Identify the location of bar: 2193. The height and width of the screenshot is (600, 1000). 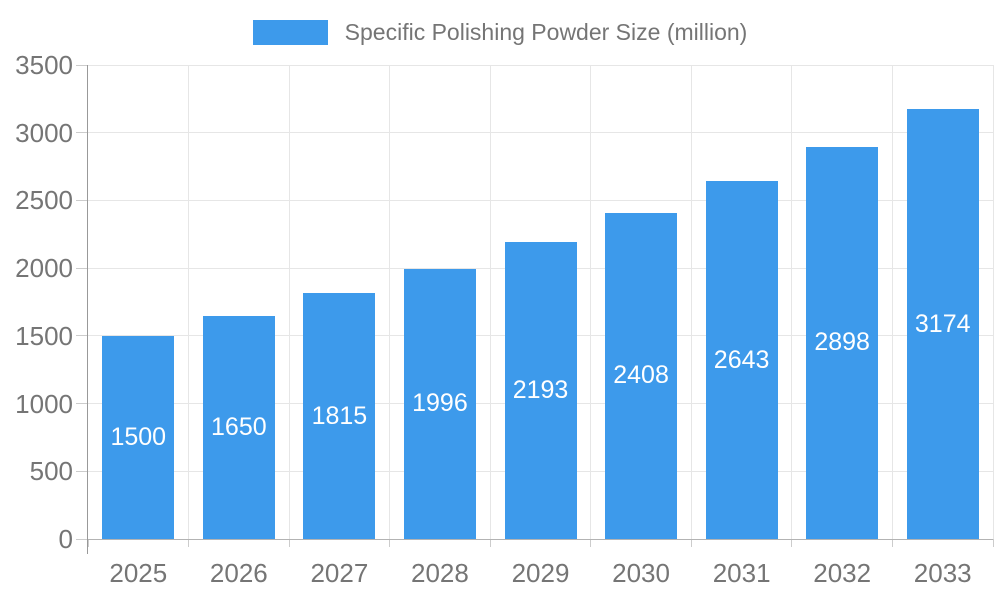
(540, 390).